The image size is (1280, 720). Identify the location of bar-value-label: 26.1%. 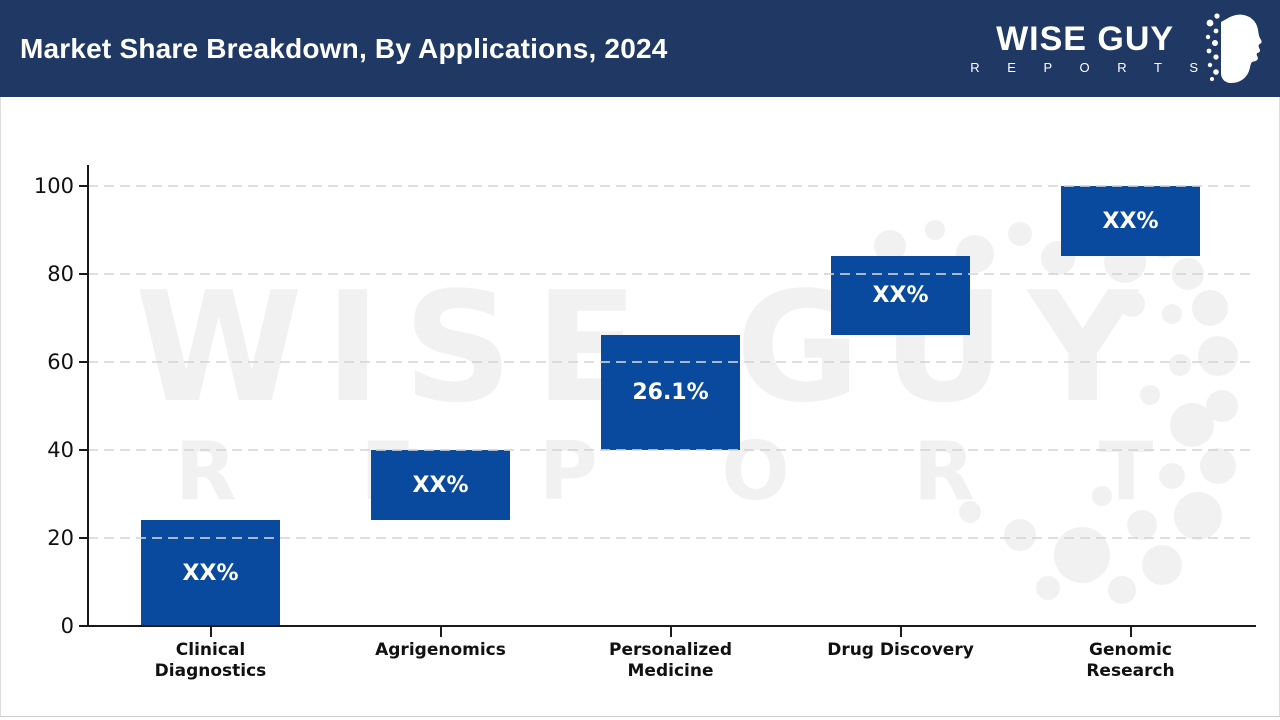
(670, 393).